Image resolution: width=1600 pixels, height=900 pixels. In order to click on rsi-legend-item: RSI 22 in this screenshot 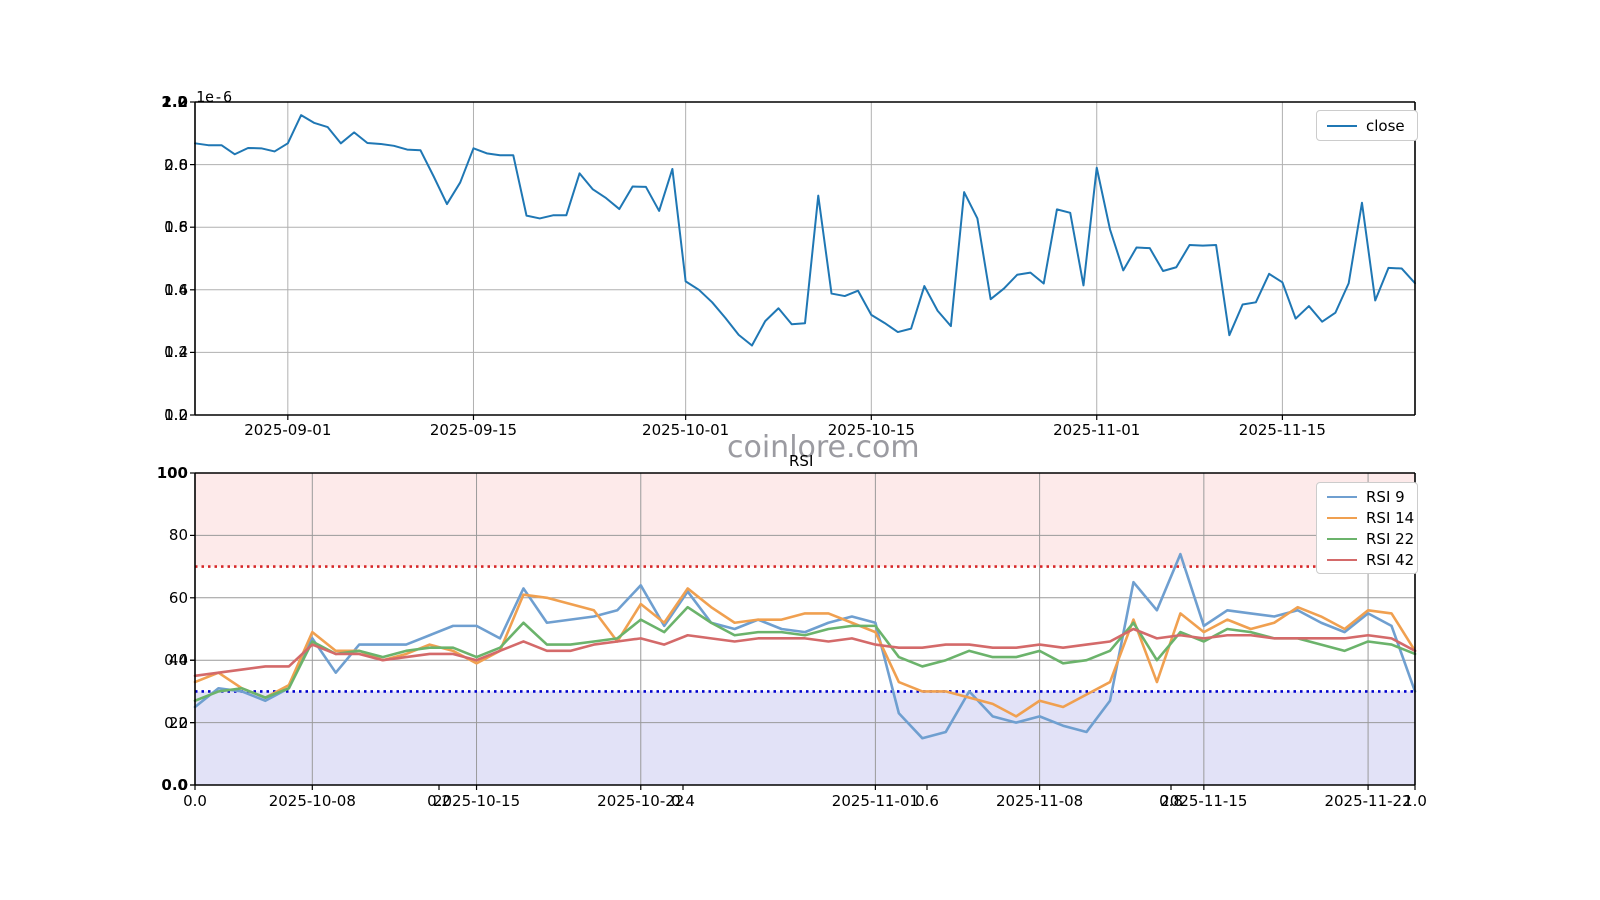, I will do `click(1367, 538)`.